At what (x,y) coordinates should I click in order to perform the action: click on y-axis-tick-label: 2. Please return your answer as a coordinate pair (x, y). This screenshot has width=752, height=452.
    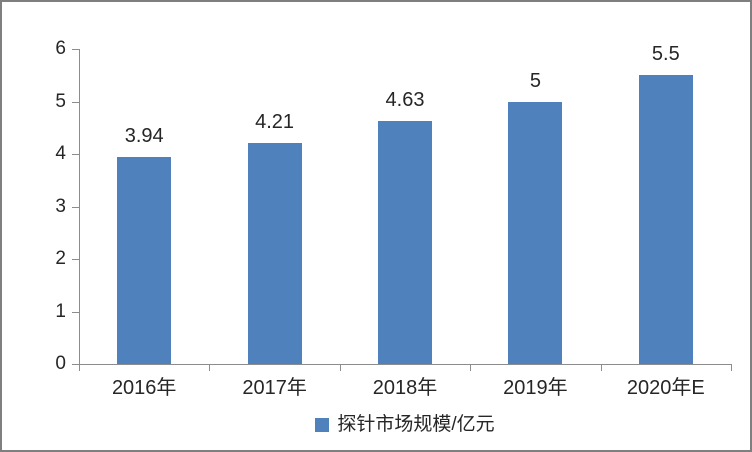
    Looking at the image, I should click on (60, 258).